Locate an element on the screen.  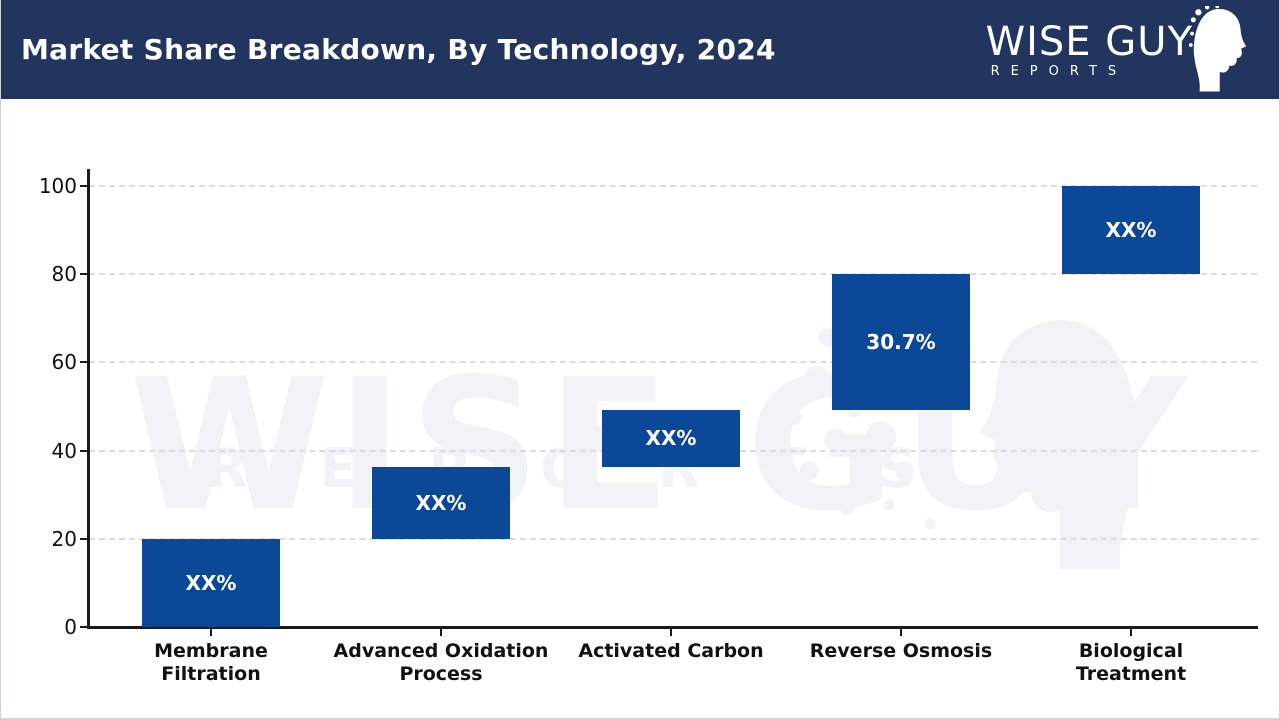
x-category-label: Activated Carbon is located at coordinates (671, 651).